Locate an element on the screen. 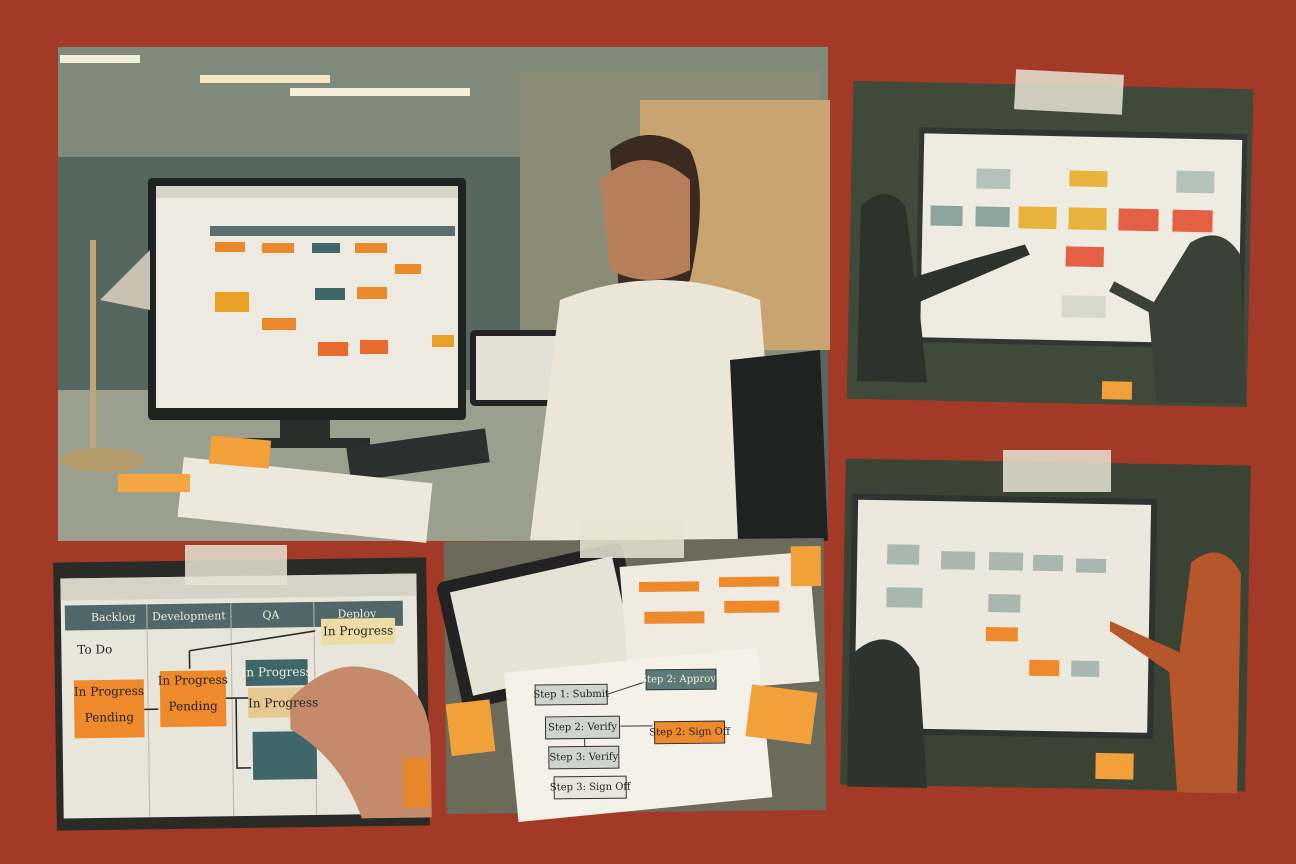  step-label: Step 2: Verify is located at coordinates (582, 728).